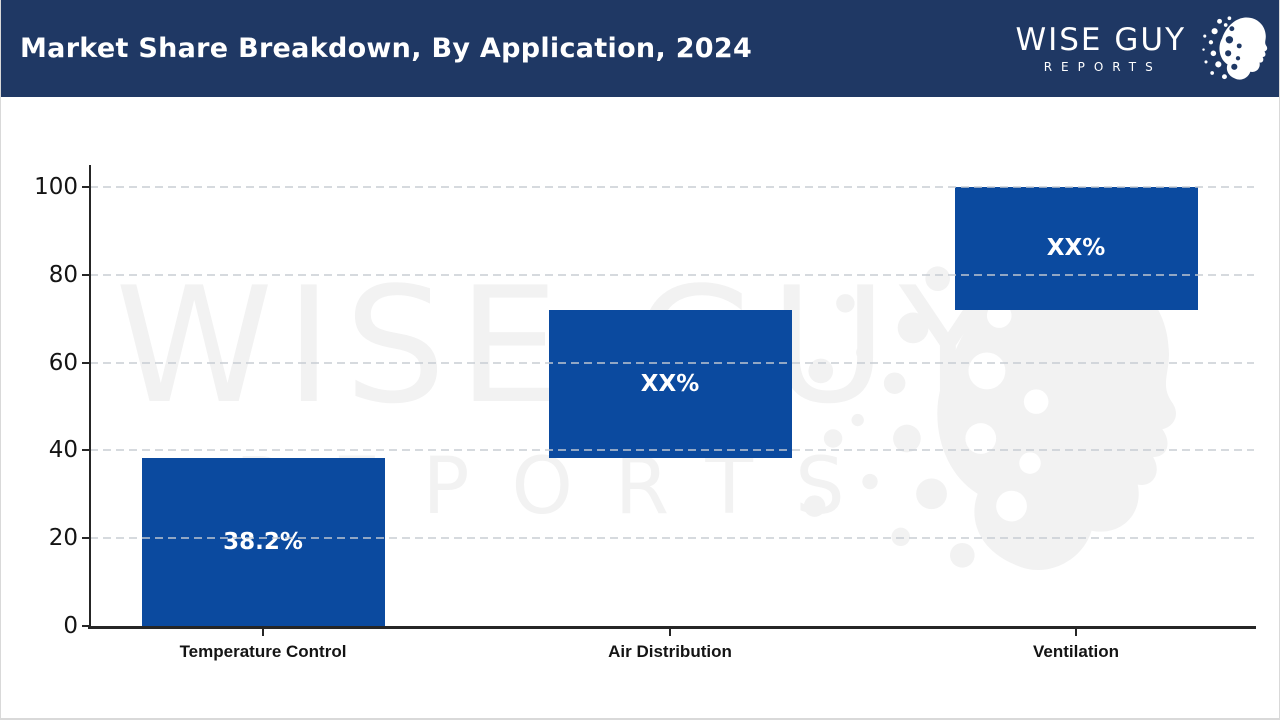 This screenshot has height=720, width=1280. Describe the element at coordinates (1100, 39) in the screenshot. I see `logo-wordmark: WISE GUY` at that location.